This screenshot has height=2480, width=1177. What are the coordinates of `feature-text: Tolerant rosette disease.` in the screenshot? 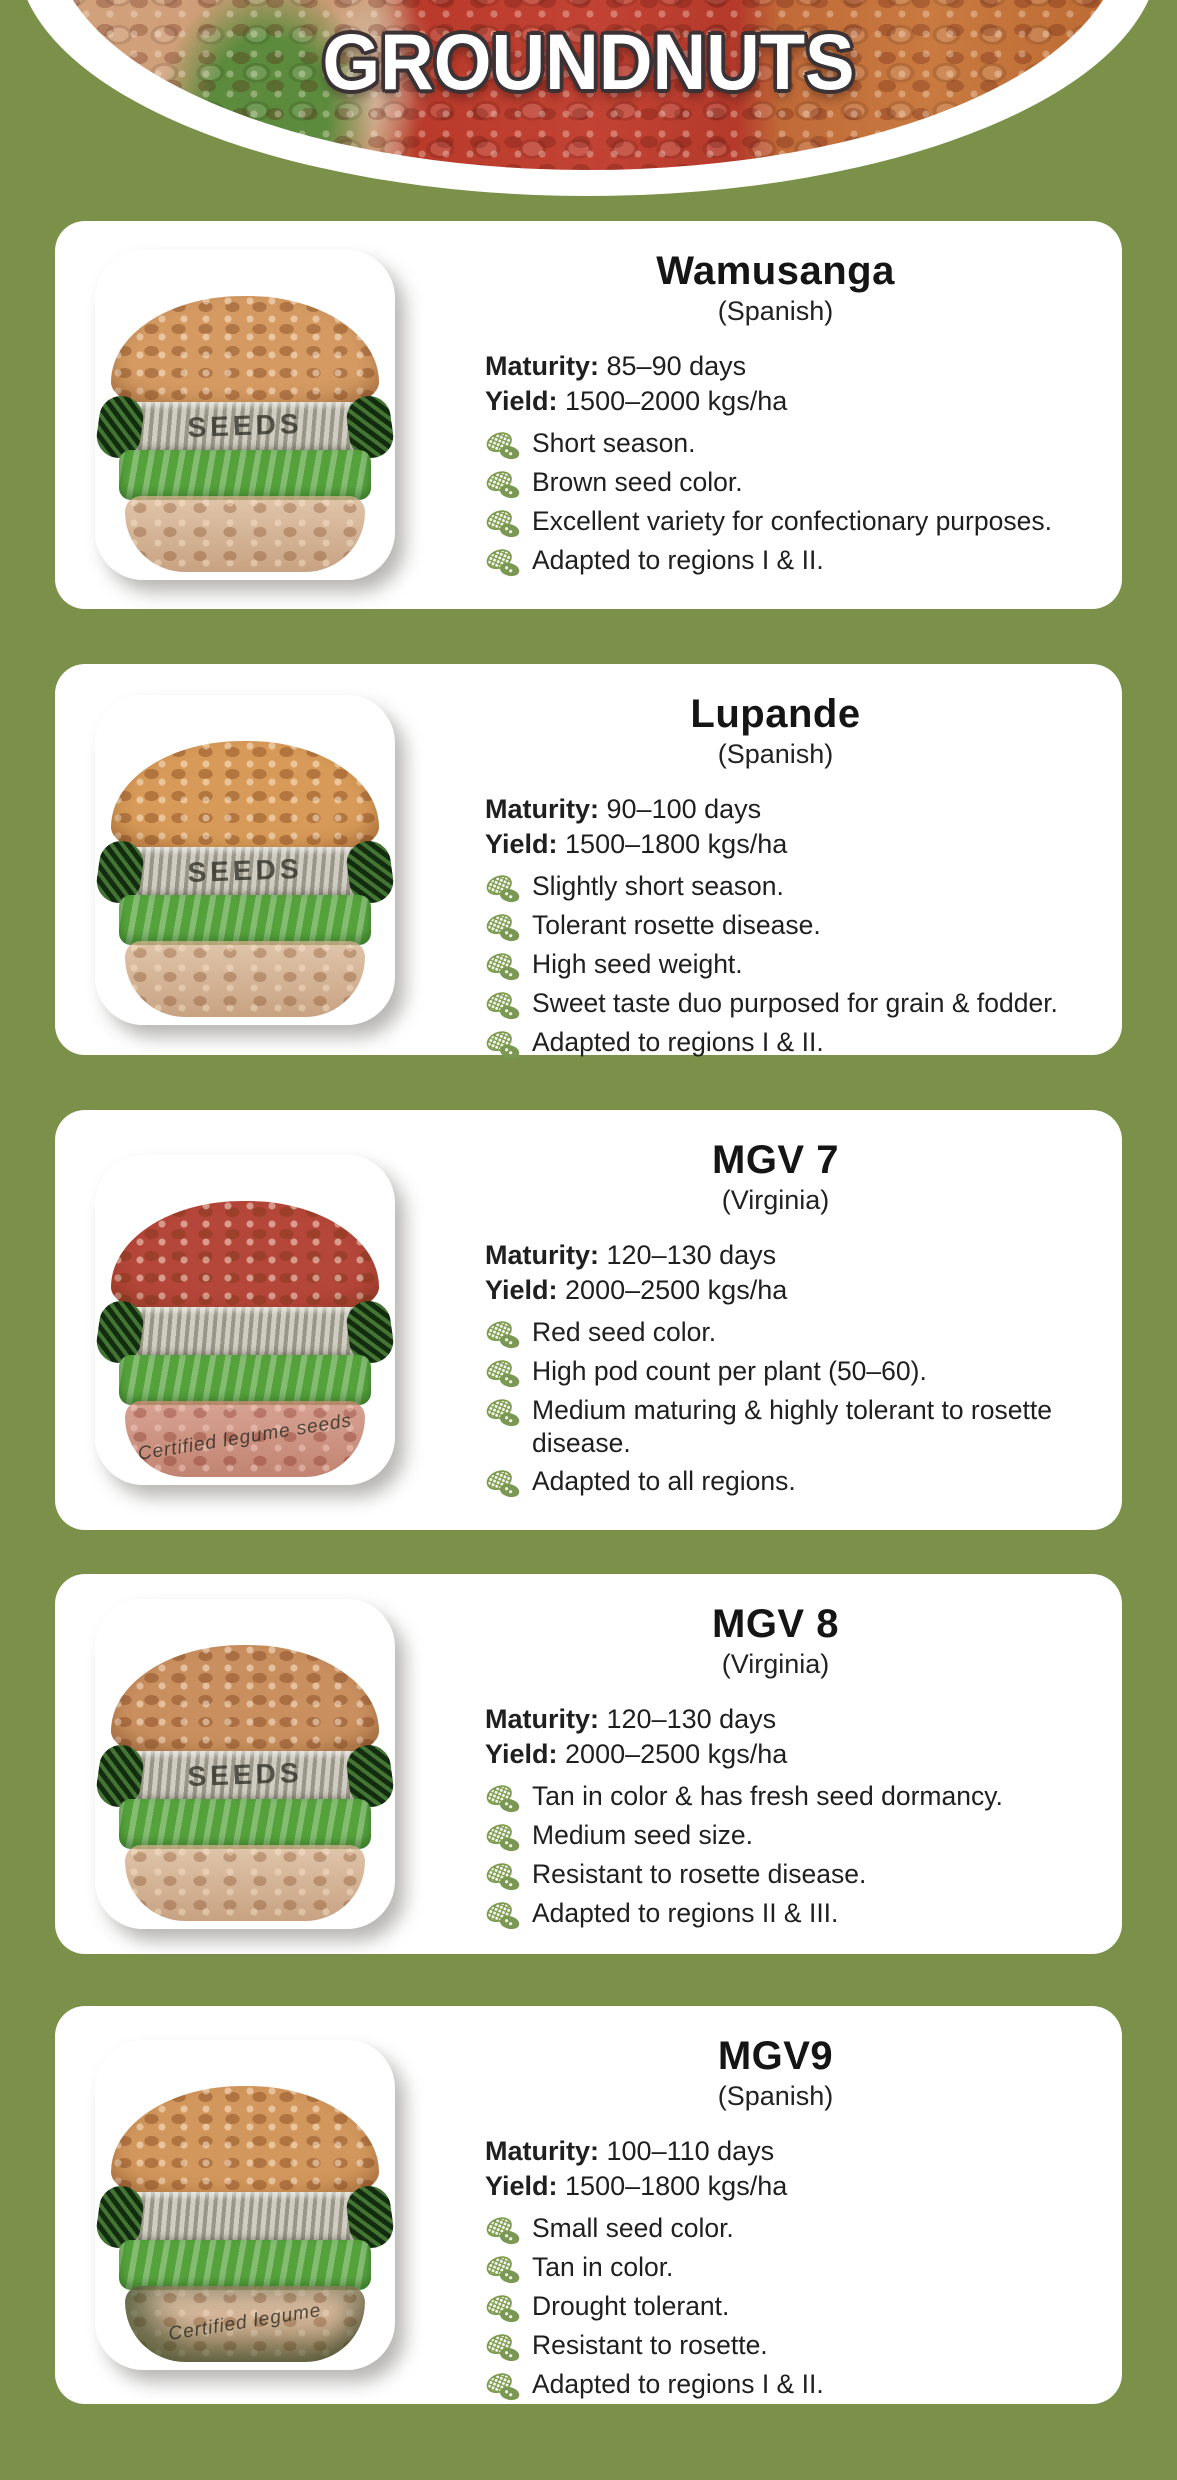 It's located at (676, 925).